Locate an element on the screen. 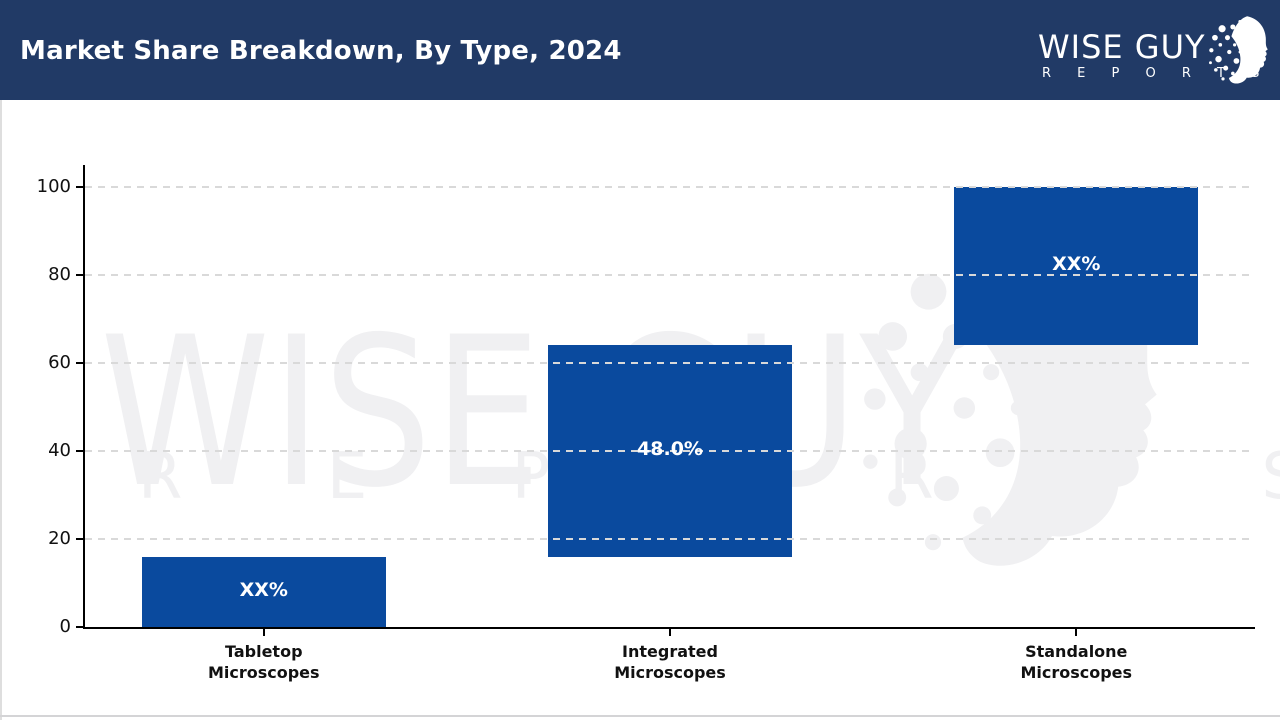 The height and width of the screenshot is (720, 1280). y-tick-label: 20 is located at coordinates (59, 538).